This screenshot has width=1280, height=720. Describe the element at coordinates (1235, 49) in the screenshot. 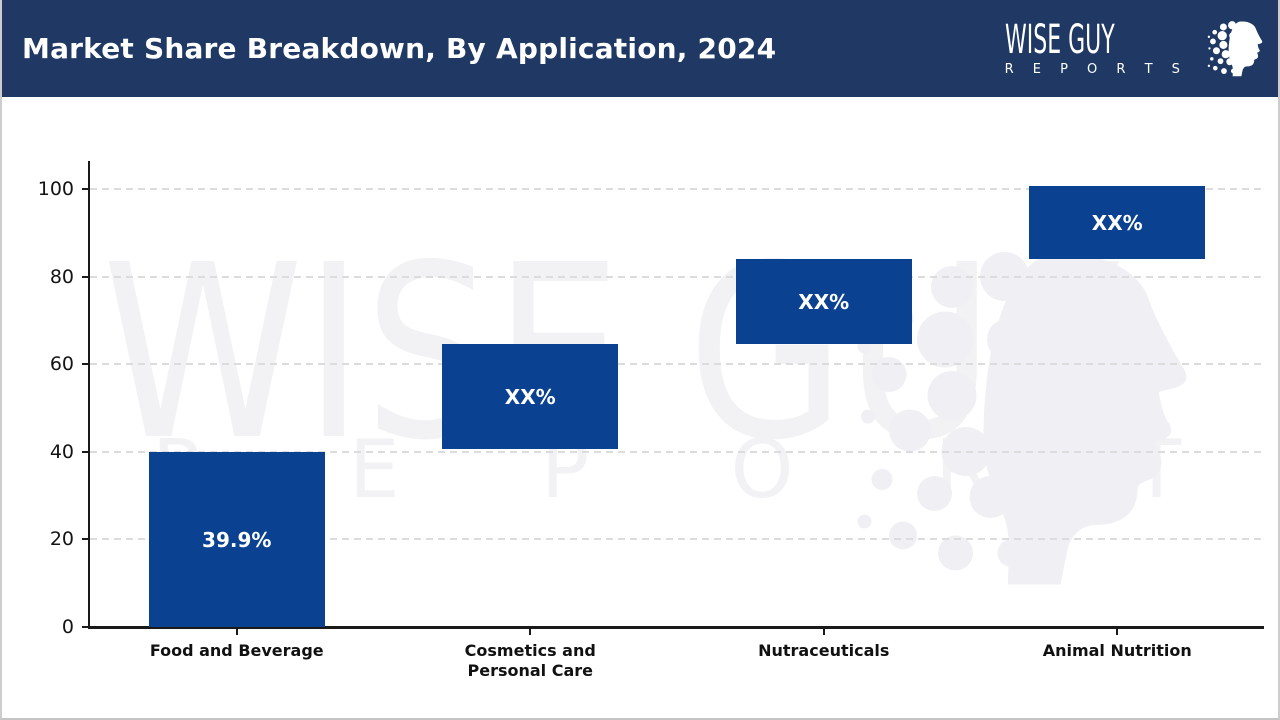

I see `logo-face-icon` at that location.